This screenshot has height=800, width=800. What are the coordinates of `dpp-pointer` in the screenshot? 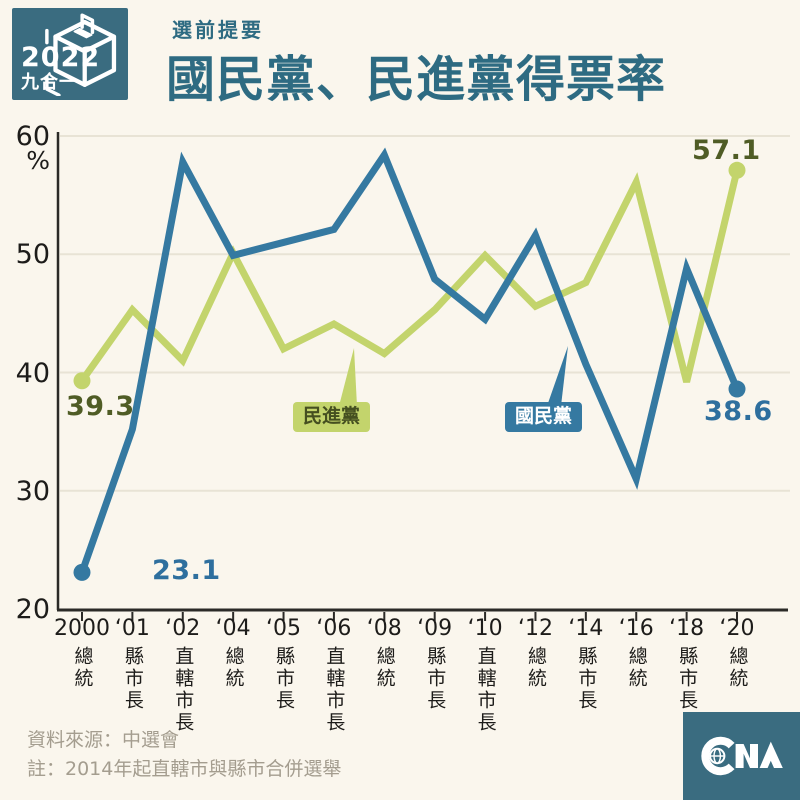 It's located at (348, 377).